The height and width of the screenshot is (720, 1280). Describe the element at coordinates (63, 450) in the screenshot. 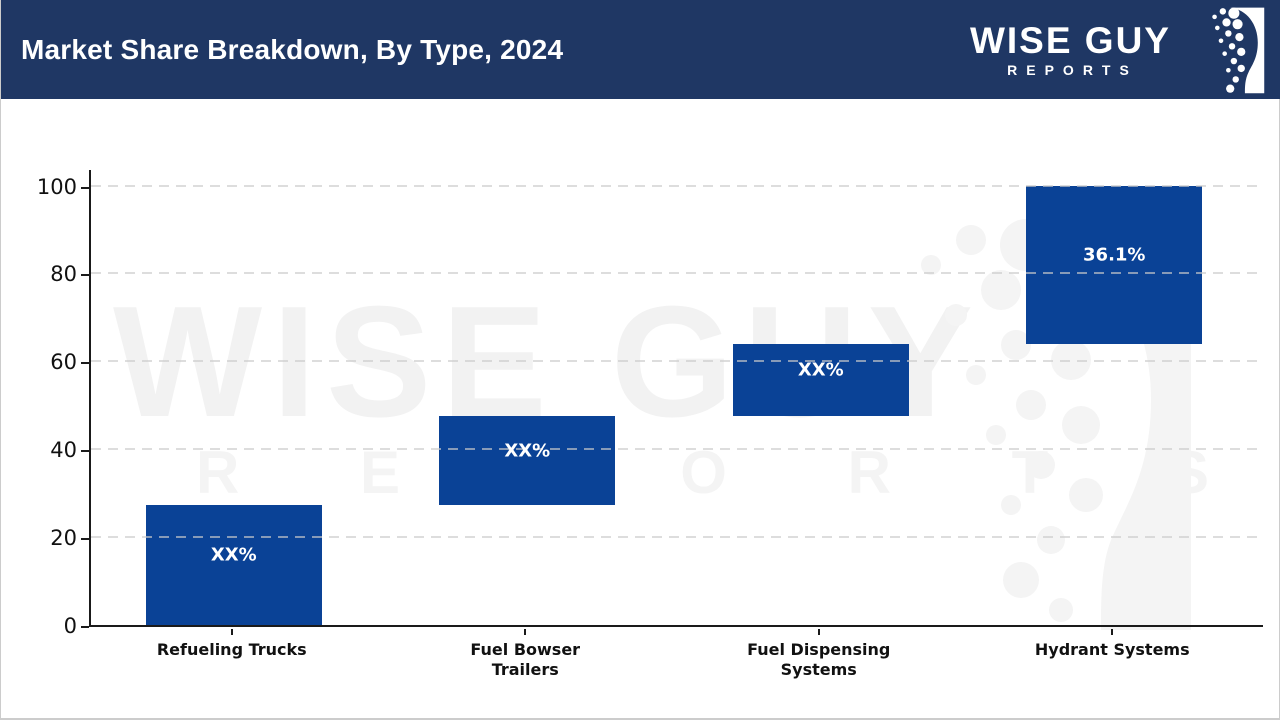

I see `y-axis-tick-label: 40` at that location.